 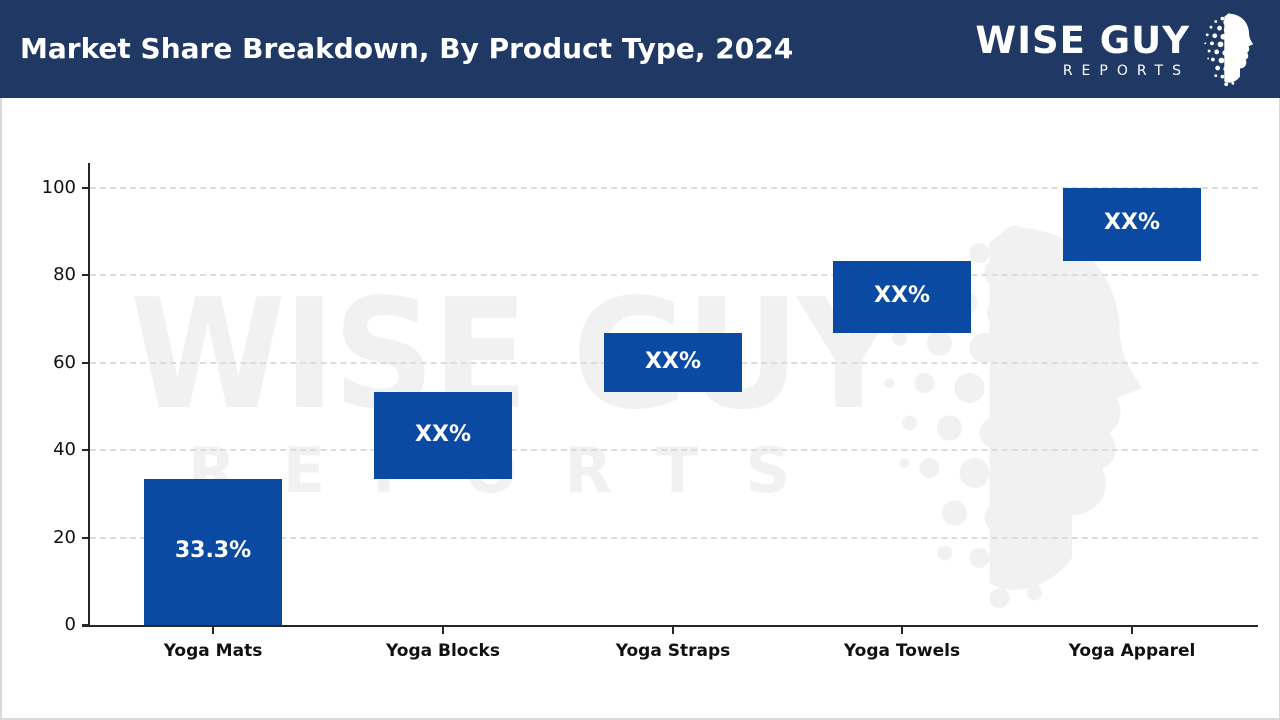 What do you see at coordinates (64, 362) in the screenshot?
I see `y-axis-tick-label: 60` at bounding box center [64, 362].